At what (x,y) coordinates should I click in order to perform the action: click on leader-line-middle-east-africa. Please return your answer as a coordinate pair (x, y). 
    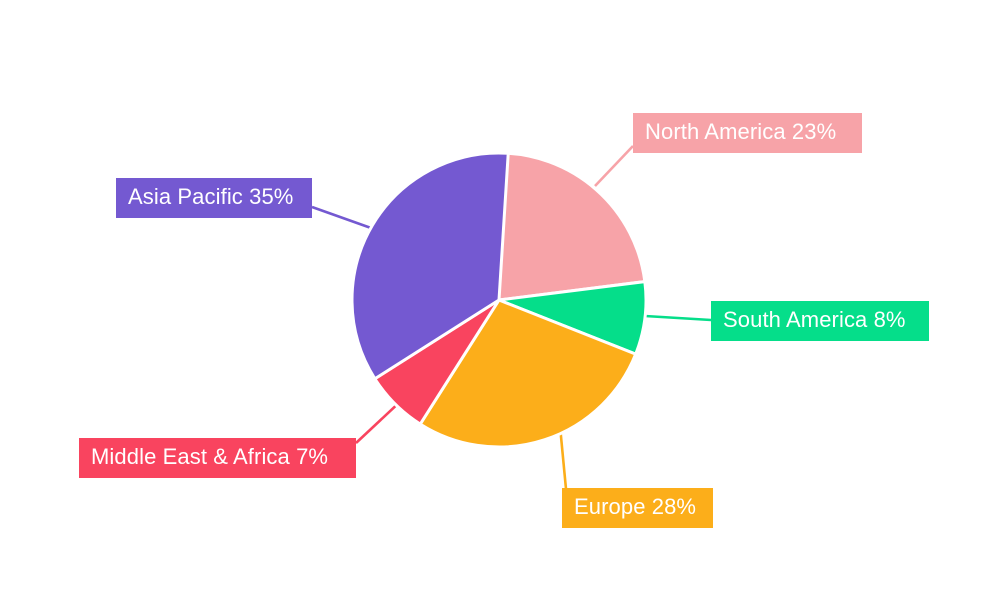
    Looking at the image, I should click on (379, 421).